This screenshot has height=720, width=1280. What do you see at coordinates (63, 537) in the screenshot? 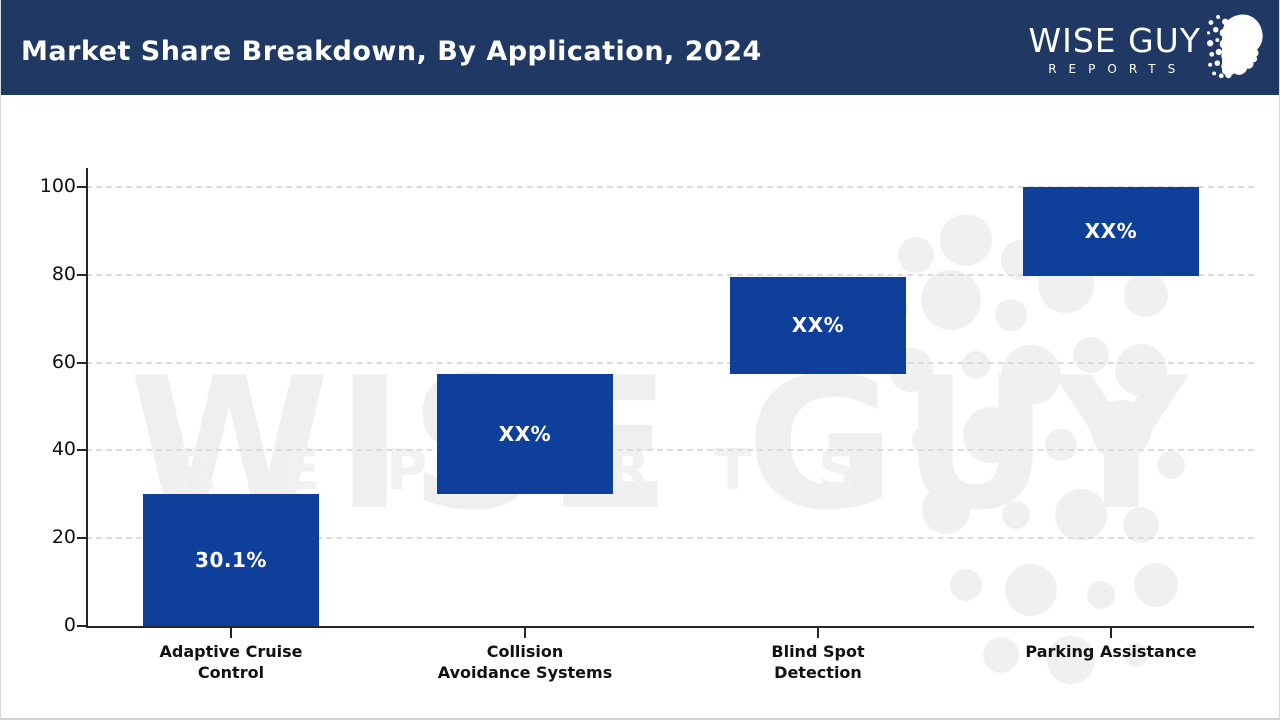
I see `y-tick-label-20: 20` at bounding box center [63, 537].